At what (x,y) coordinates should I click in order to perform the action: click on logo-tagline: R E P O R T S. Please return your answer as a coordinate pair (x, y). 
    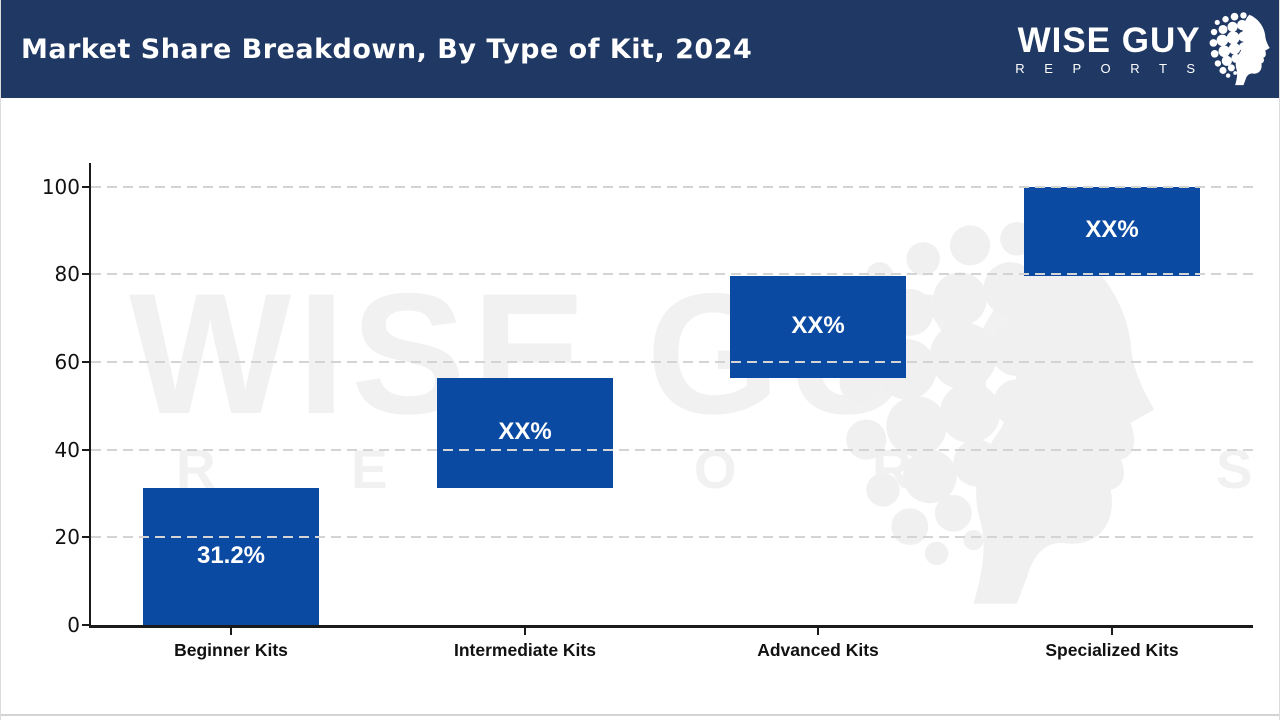
    Looking at the image, I should click on (1109, 68).